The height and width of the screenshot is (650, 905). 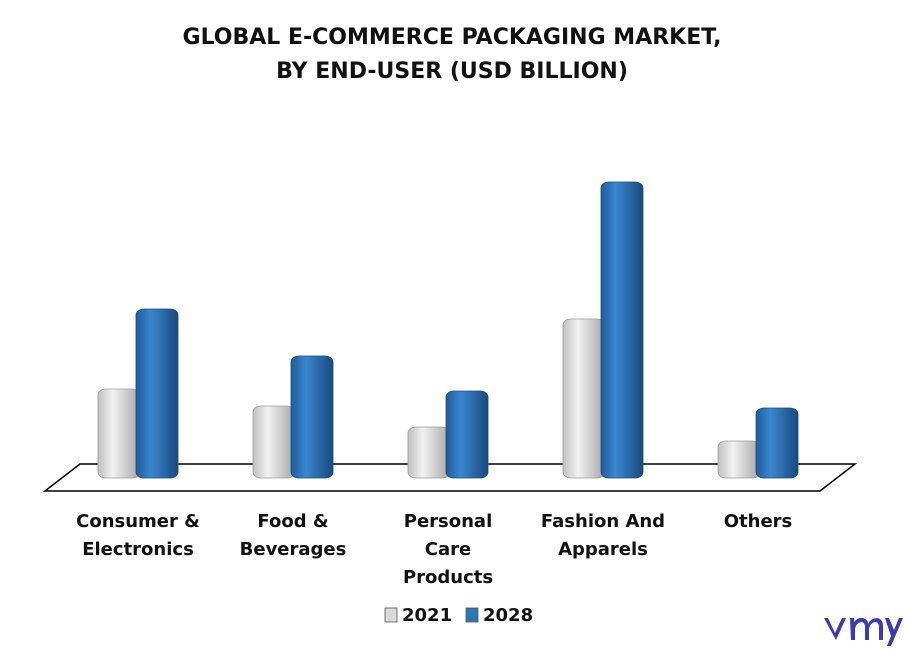 What do you see at coordinates (452, 37) in the screenshot?
I see `chart-title: GLOBAL E-COMMERCE PACKAGING MARKET,` at bounding box center [452, 37].